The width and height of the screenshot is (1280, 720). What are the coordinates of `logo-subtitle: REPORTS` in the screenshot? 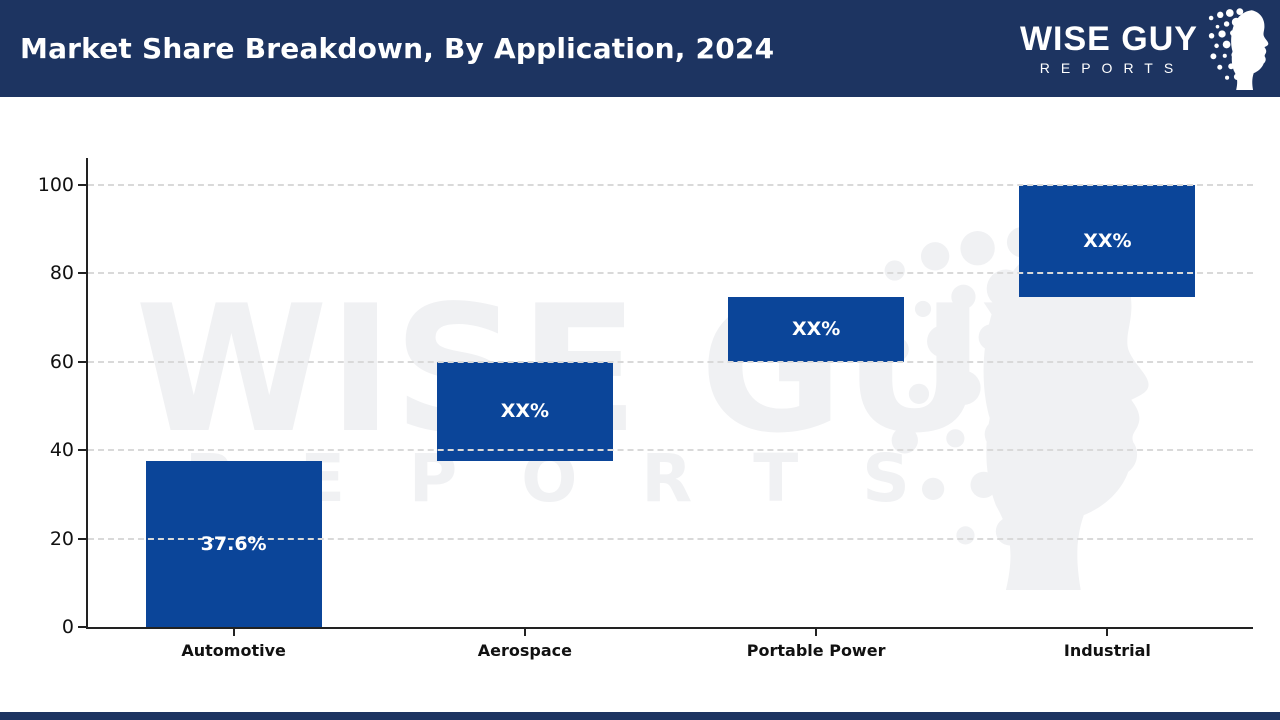 It's located at (1112, 68).